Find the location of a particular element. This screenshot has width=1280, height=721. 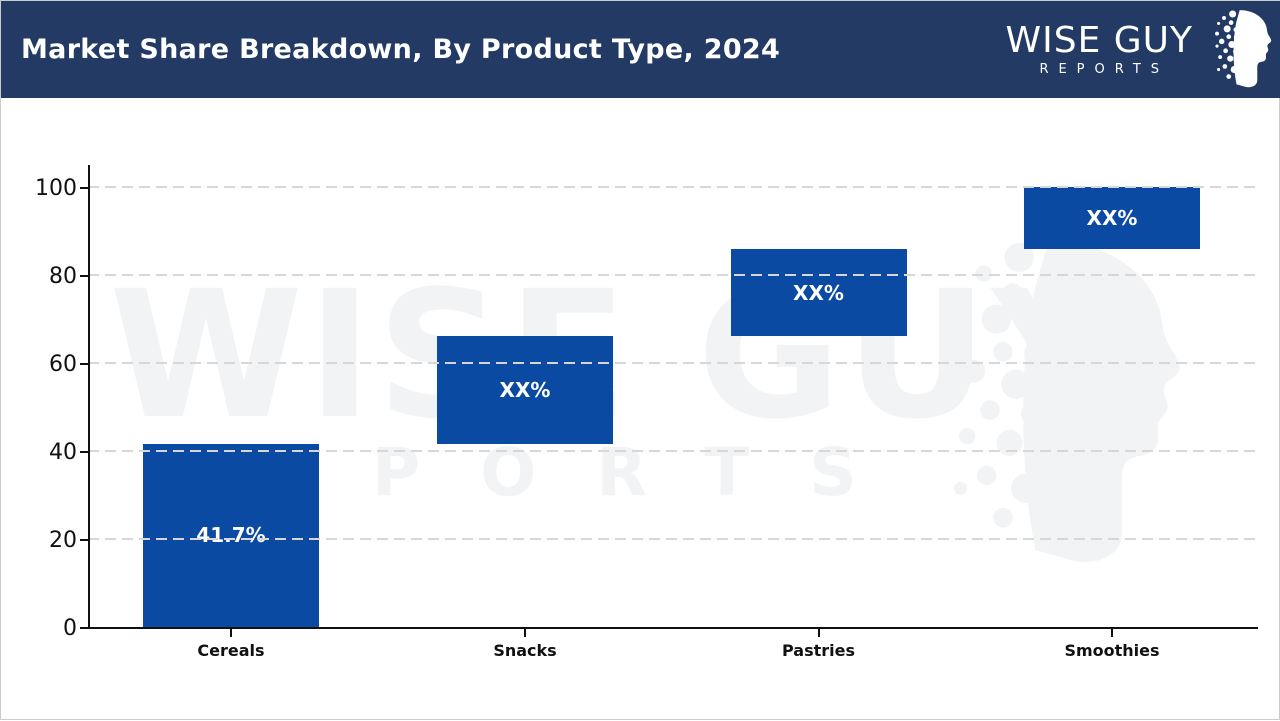

x-tick-snacks is located at coordinates (525, 633).